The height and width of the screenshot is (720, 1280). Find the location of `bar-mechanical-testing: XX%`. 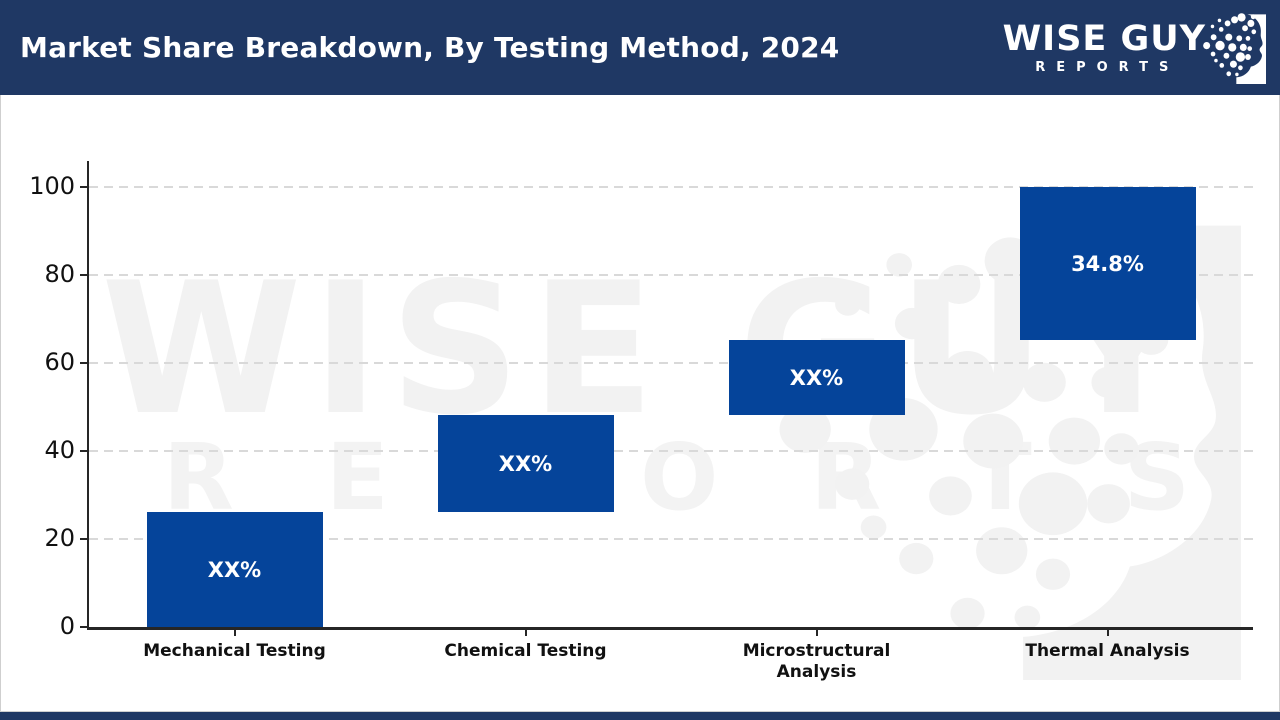

bar-mechanical-testing: XX% is located at coordinates (234, 569).